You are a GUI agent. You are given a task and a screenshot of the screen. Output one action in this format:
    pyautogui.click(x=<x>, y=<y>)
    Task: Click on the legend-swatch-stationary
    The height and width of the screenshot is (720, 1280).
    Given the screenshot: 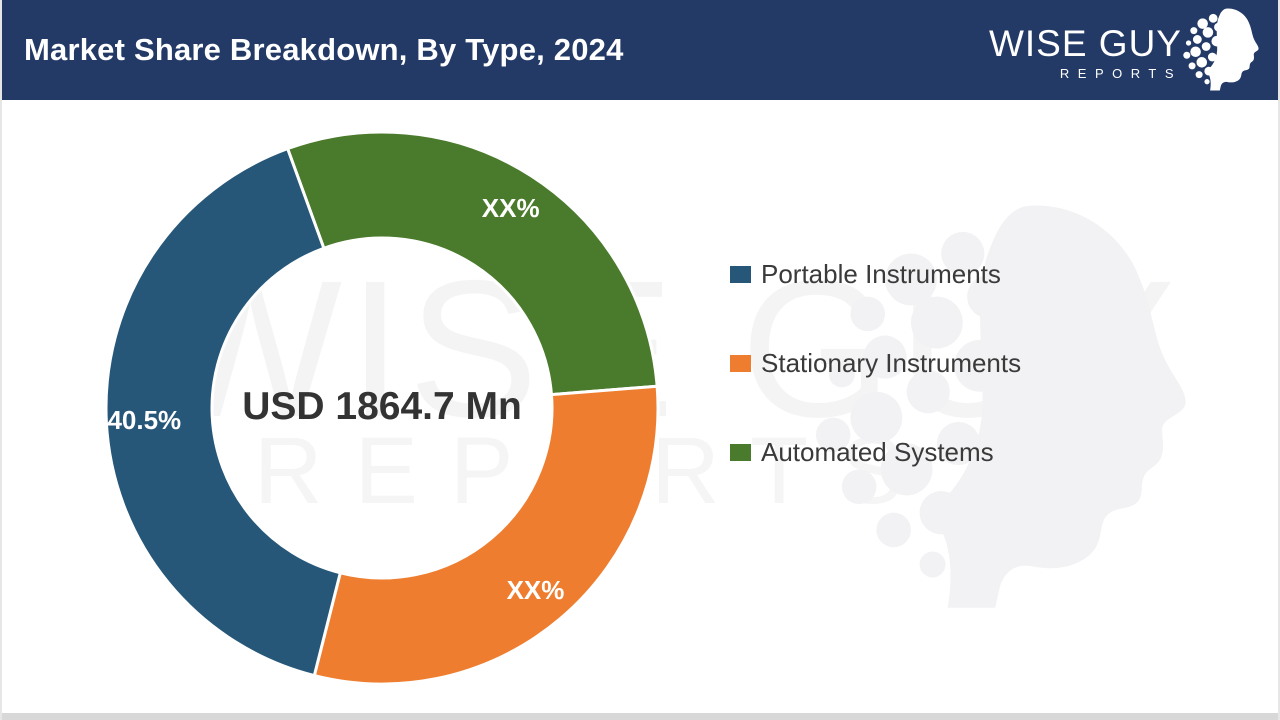 What is the action you would take?
    pyautogui.click(x=740, y=363)
    